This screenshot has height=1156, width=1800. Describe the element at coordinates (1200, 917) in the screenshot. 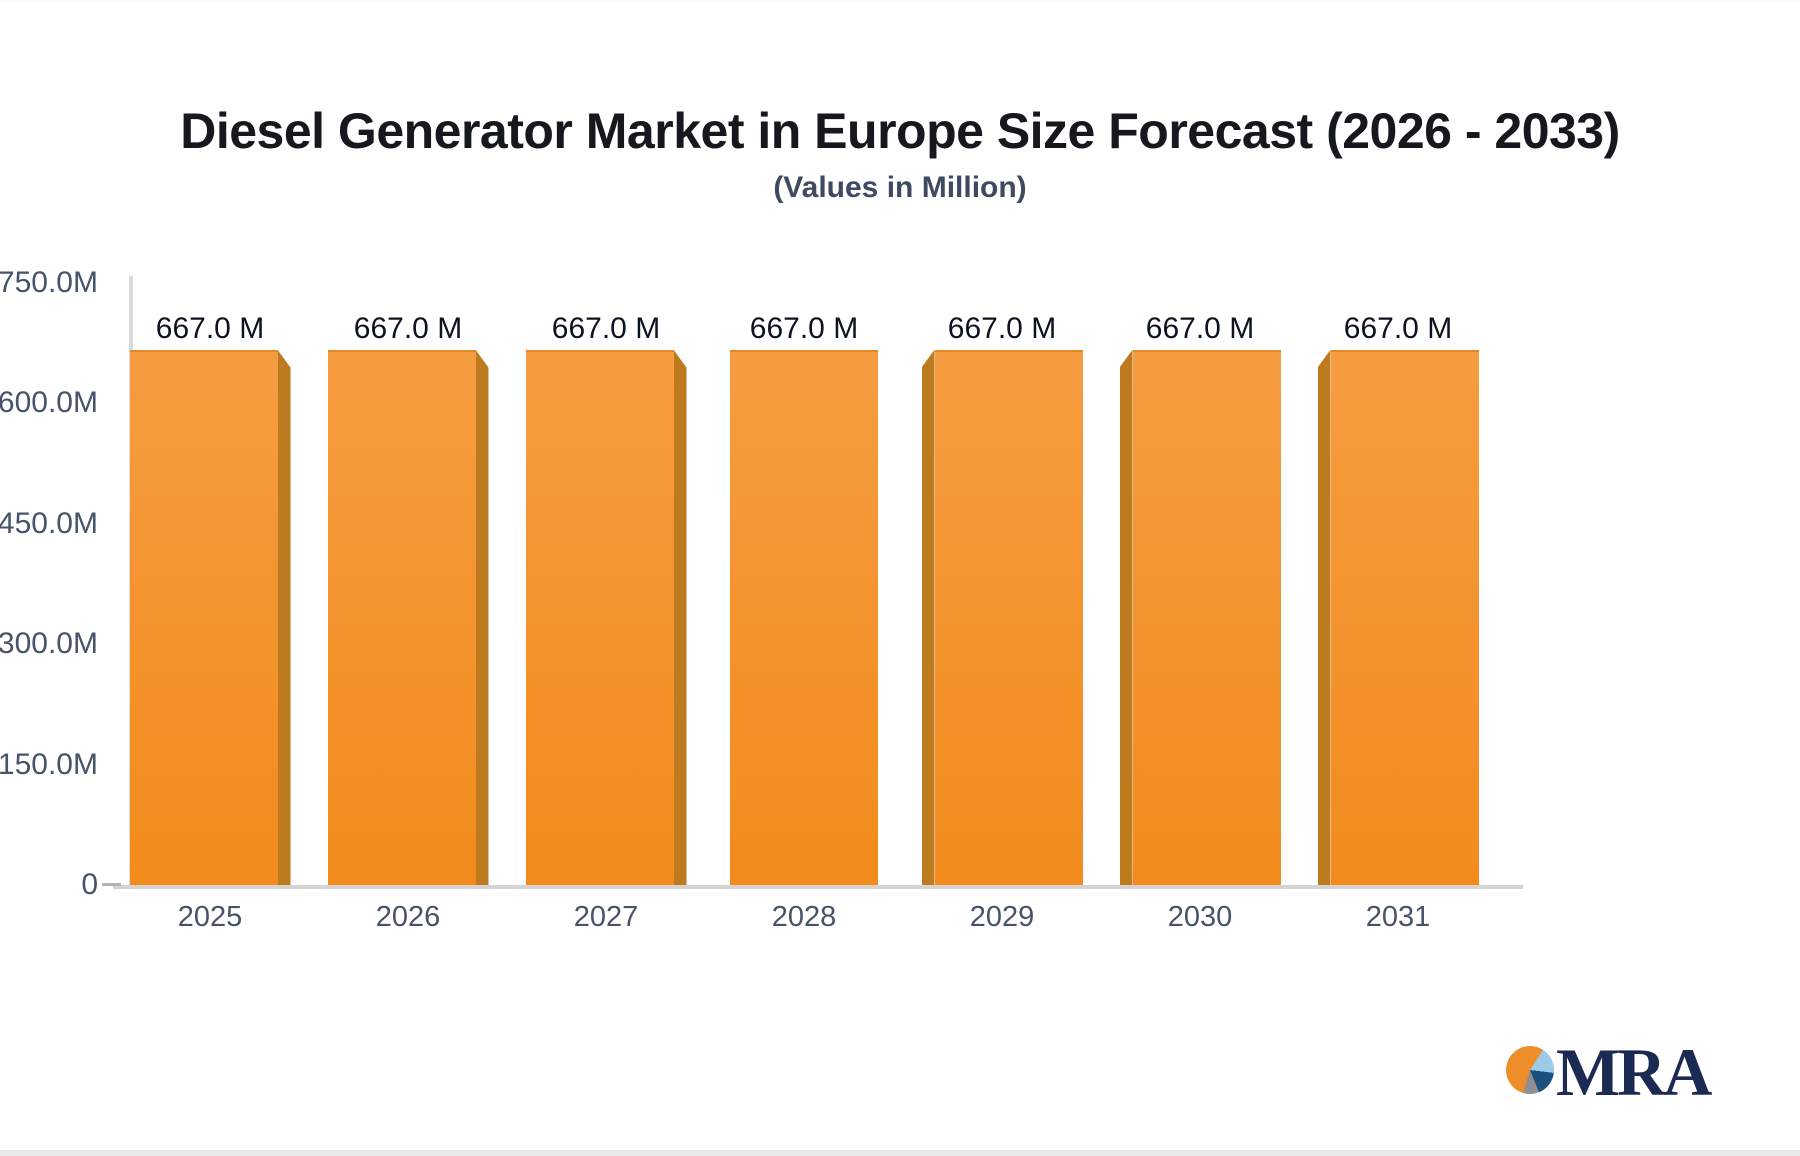

I see `x-axis-label: 2030` at that location.